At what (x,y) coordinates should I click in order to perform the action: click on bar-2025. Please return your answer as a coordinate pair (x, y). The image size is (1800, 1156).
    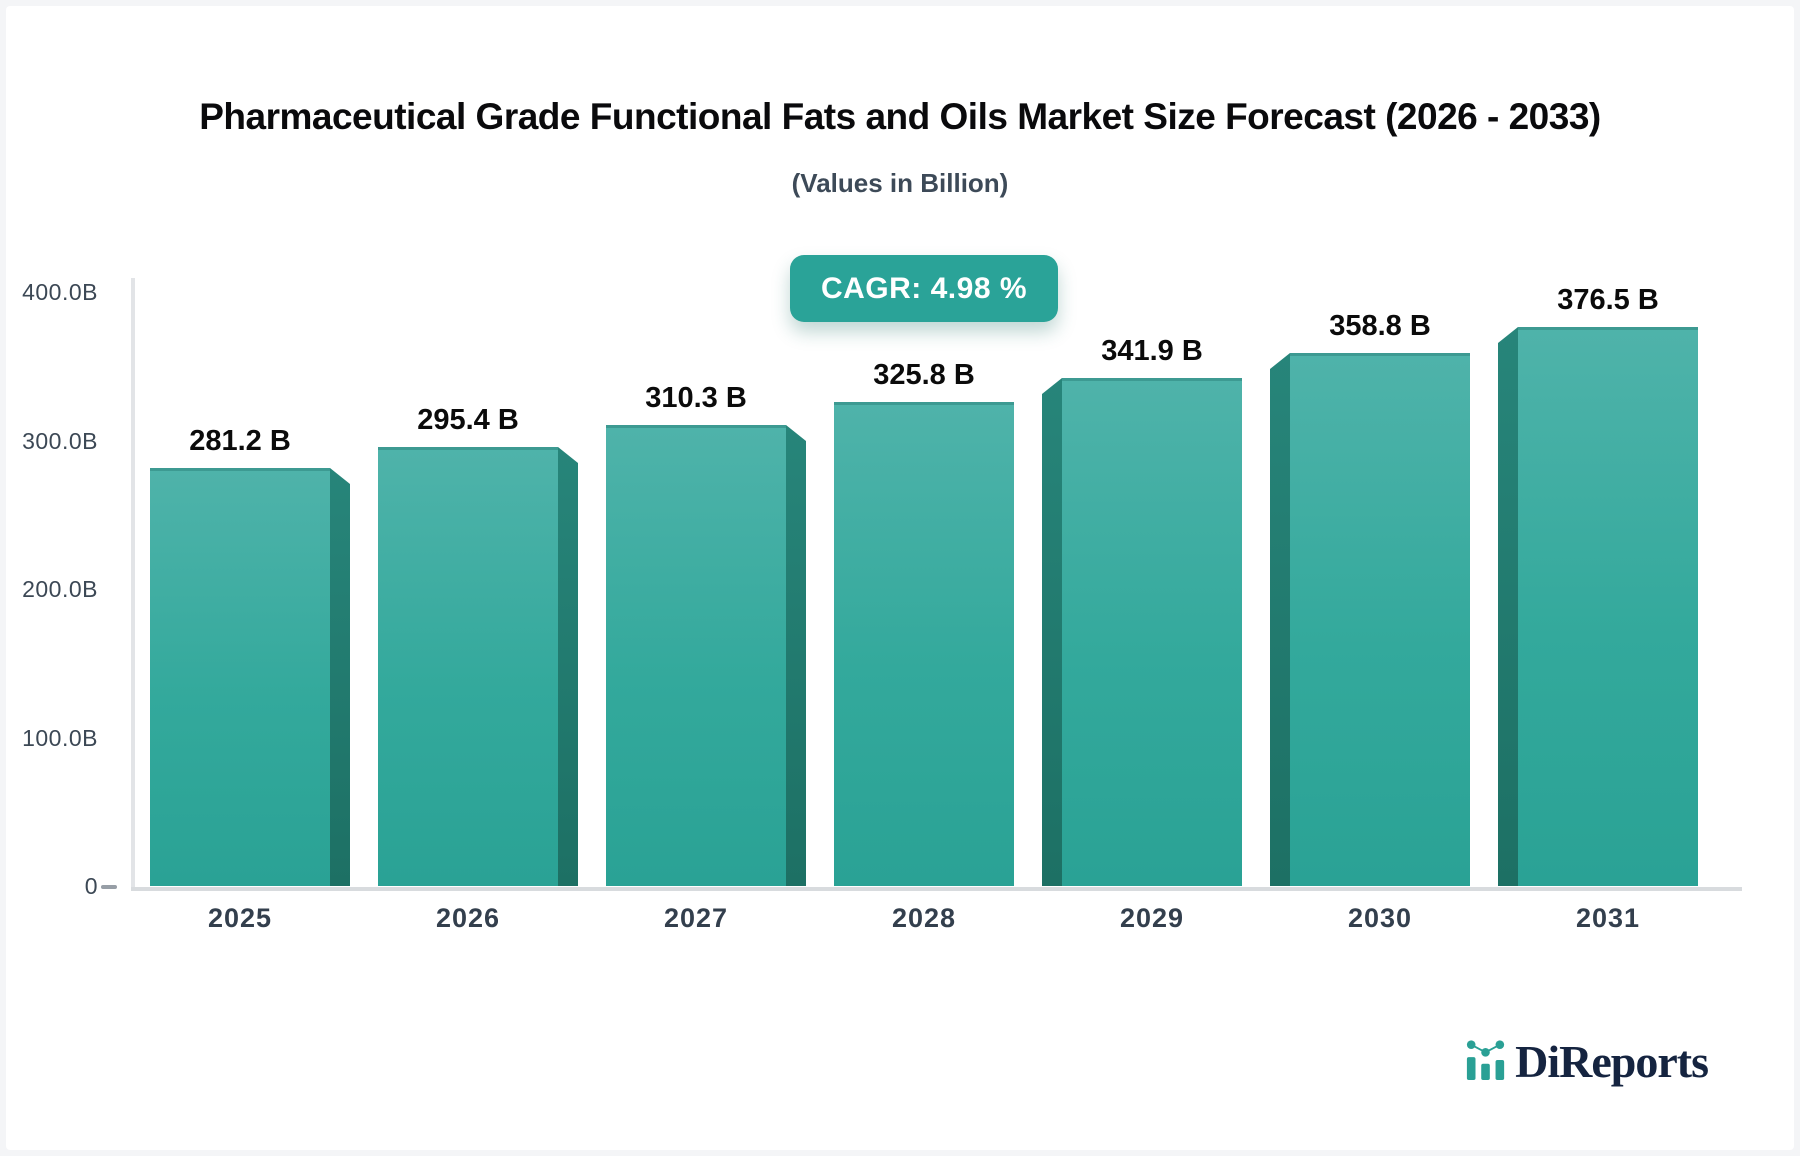
    Looking at the image, I should click on (240, 677).